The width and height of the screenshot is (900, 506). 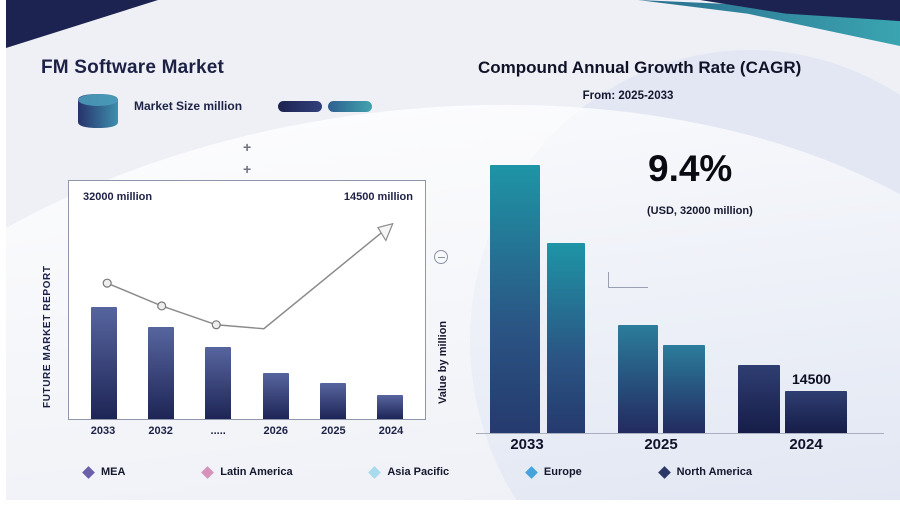 What do you see at coordinates (98, 111) in the screenshot?
I see `cylinder-icon` at bounding box center [98, 111].